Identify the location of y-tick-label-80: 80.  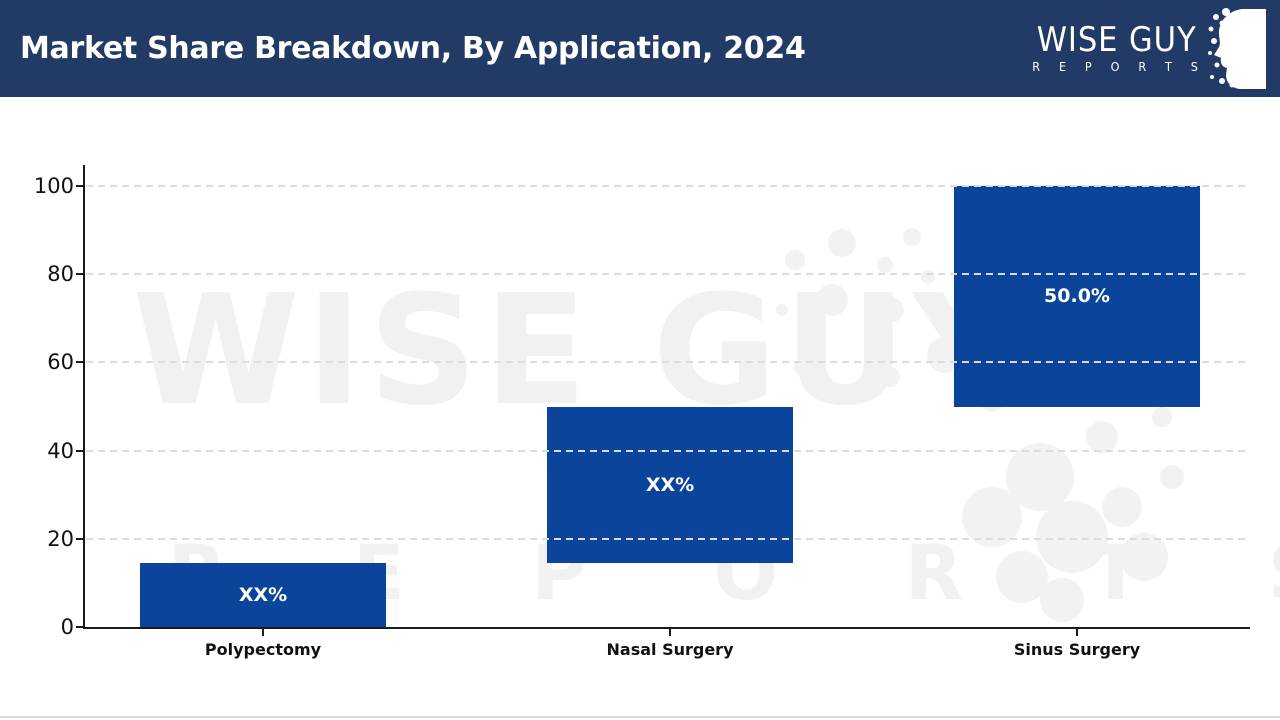
(60, 274).